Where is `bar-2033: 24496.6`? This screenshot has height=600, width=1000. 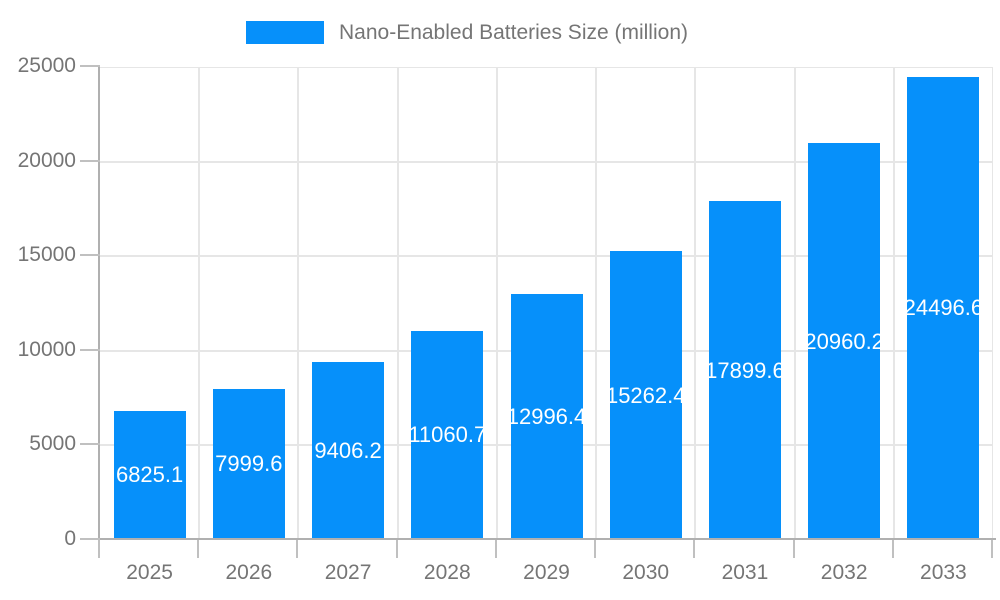
bar-2033: 24496.6 is located at coordinates (943, 308).